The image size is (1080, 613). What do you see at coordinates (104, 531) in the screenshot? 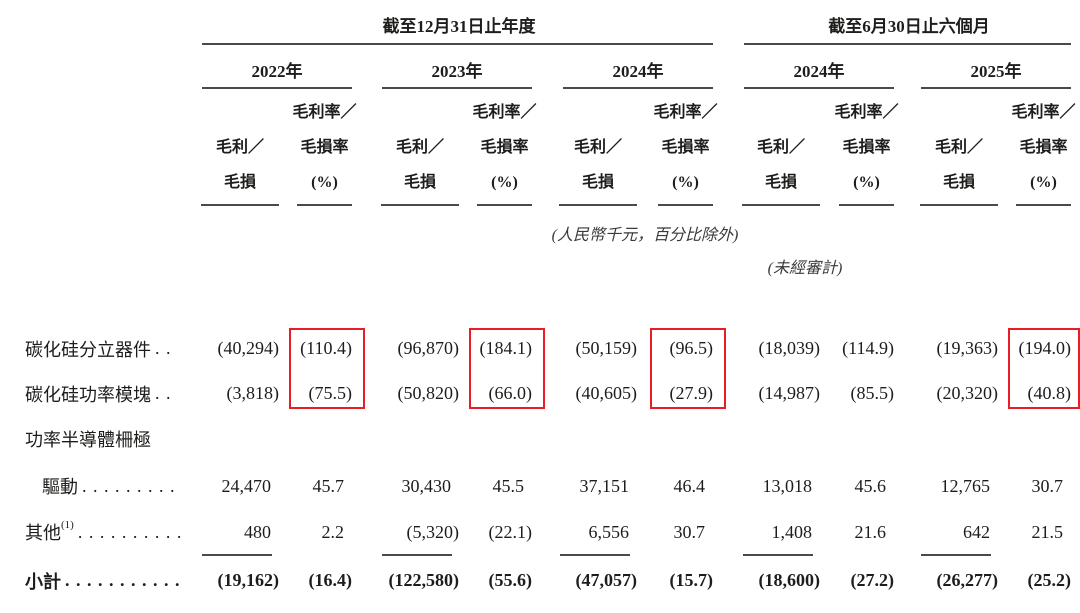
I see `row-label-others: 其他 (1). . . . . . . . . .` at bounding box center [104, 531].